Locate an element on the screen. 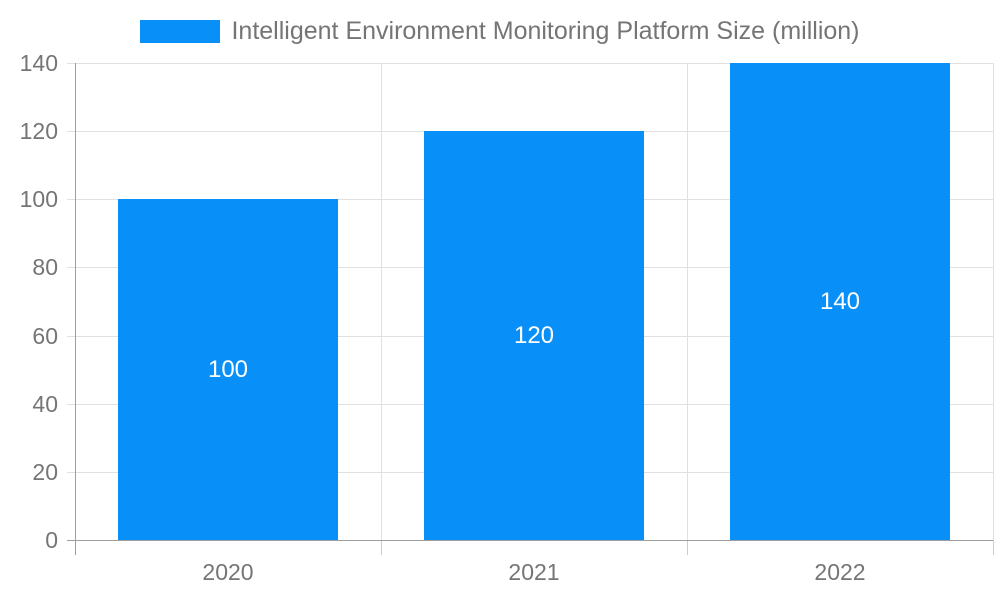 This screenshot has width=1000, height=600. y-axis-tick-label: 0 is located at coordinates (51, 540).